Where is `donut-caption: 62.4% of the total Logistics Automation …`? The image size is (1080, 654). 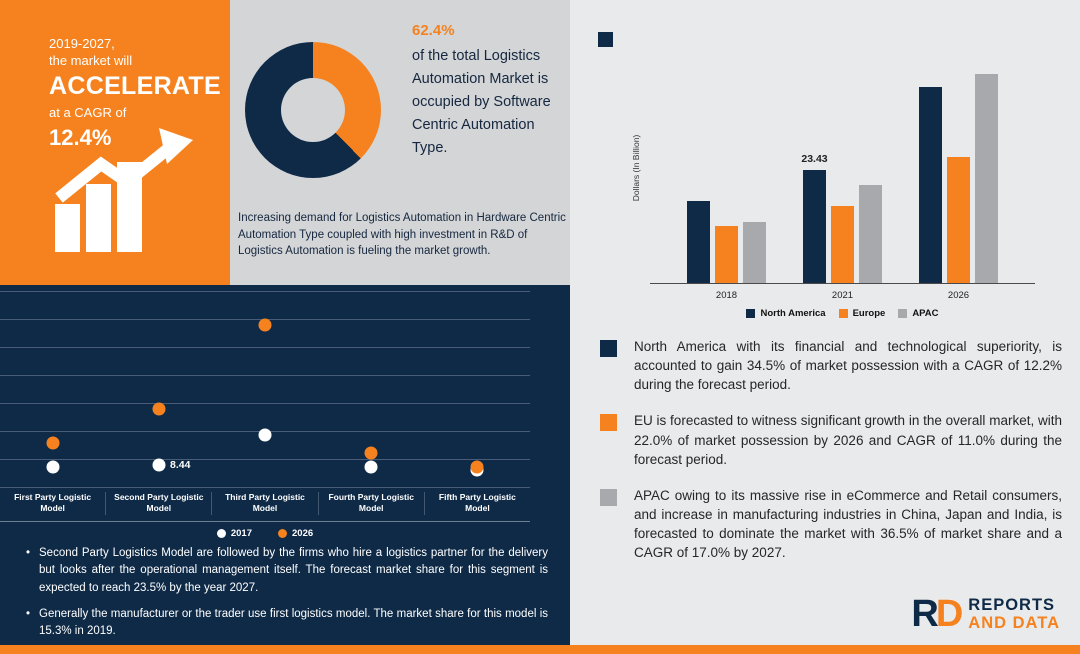
donut-caption: 62.4% of the total Logistics Automation … is located at coordinates (488, 91).